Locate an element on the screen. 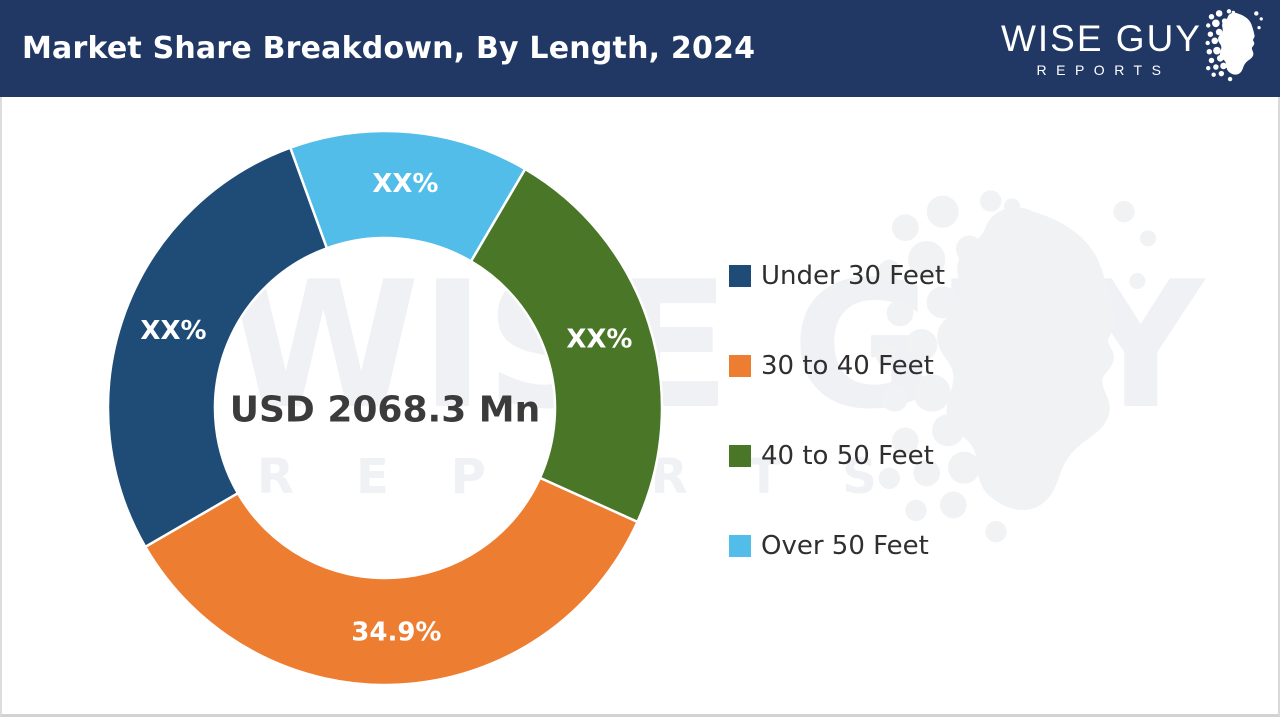 The height and width of the screenshot is (720, 1280). brand-logo-text: WISE GUY REPORTS is located at coordinates (1101, 48).